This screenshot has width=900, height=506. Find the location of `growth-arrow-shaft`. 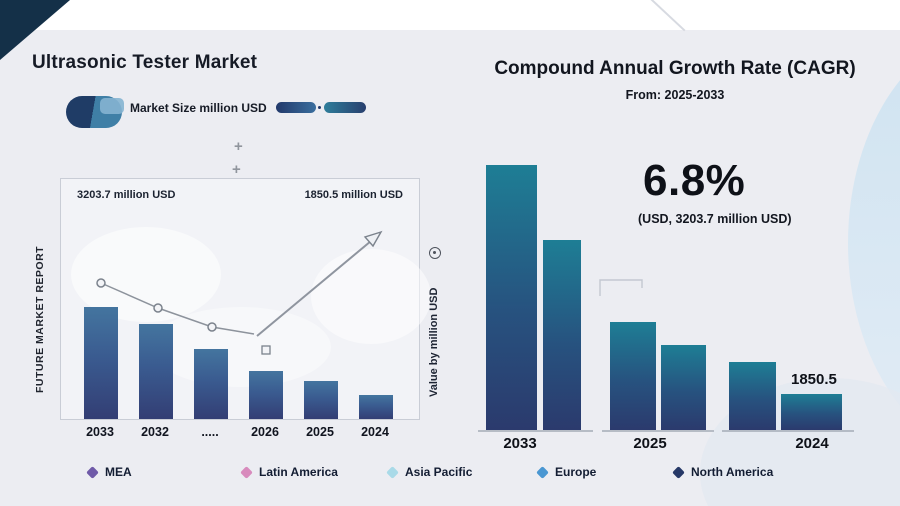

growth-arrow-shaft is located at coordinates (314, 288).